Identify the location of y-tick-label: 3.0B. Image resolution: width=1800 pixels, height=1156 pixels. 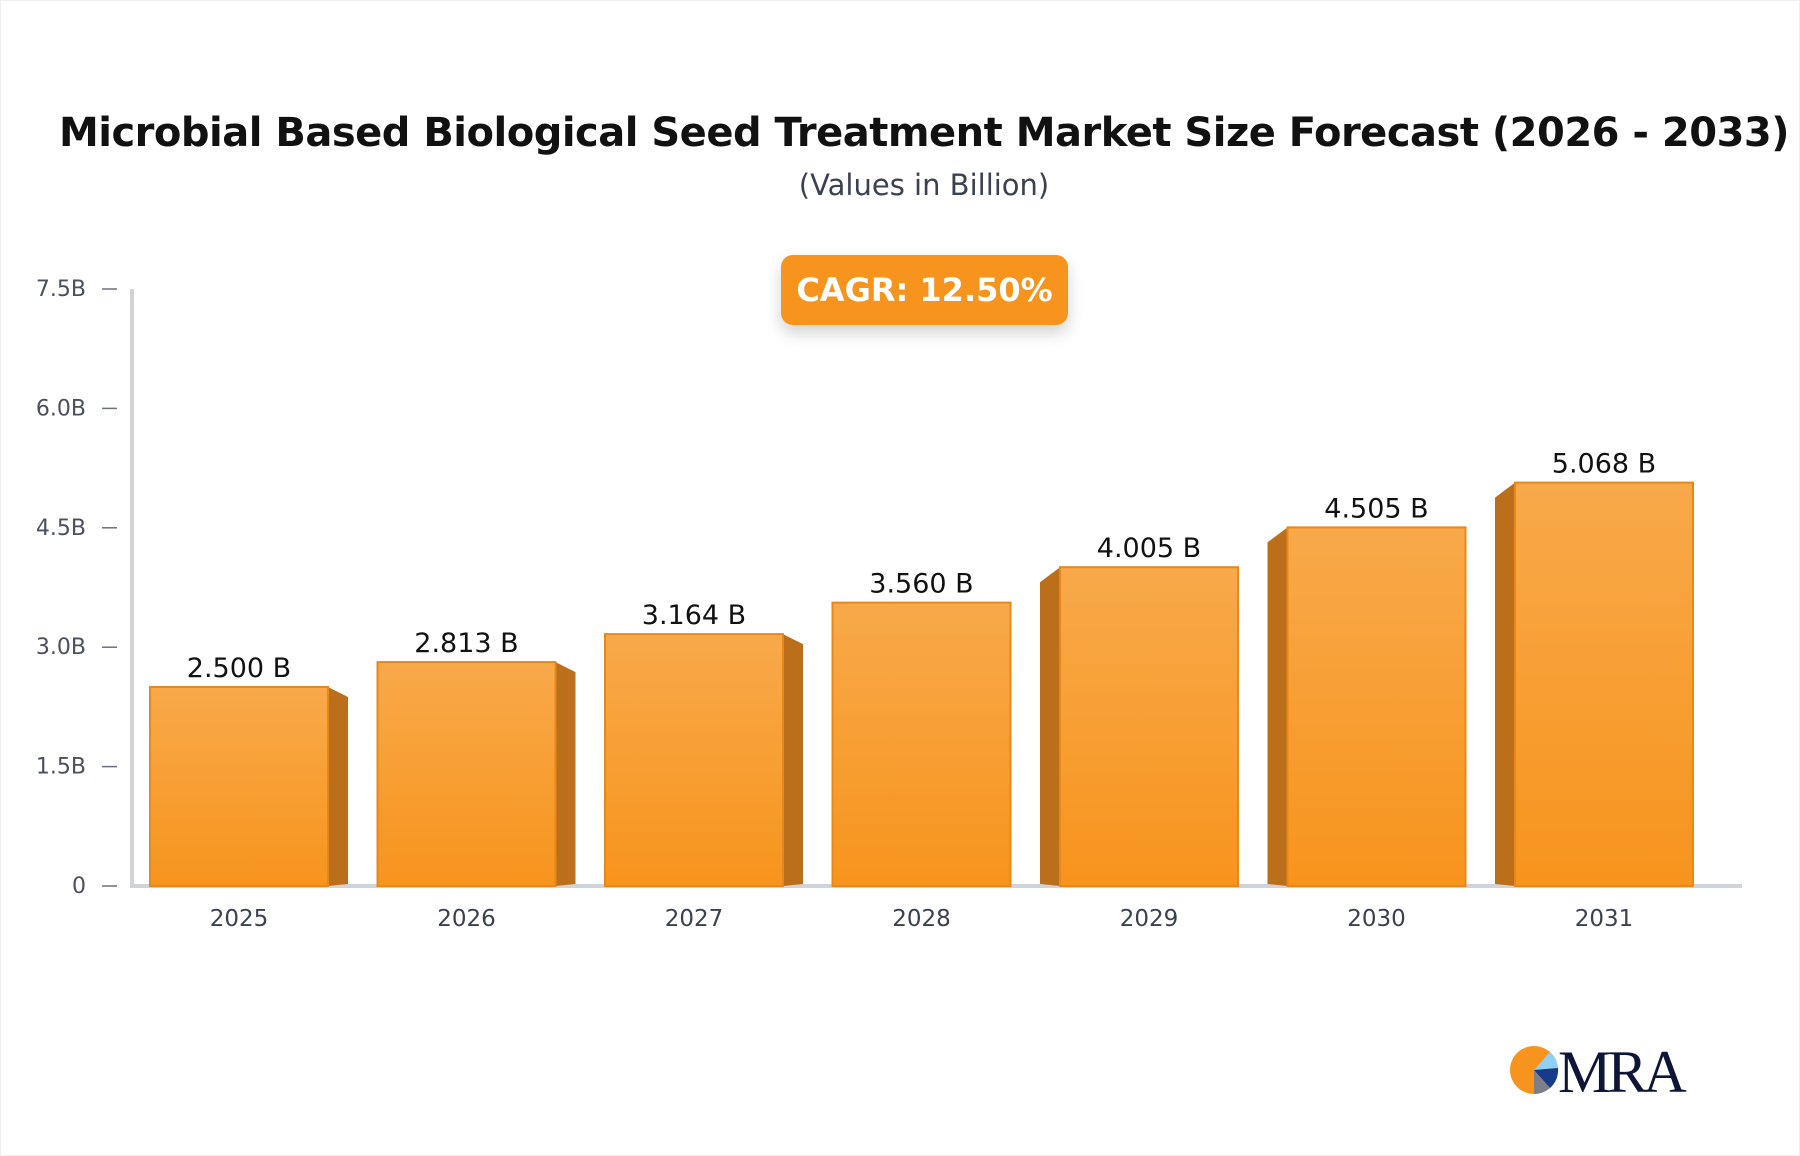
(61, 647).